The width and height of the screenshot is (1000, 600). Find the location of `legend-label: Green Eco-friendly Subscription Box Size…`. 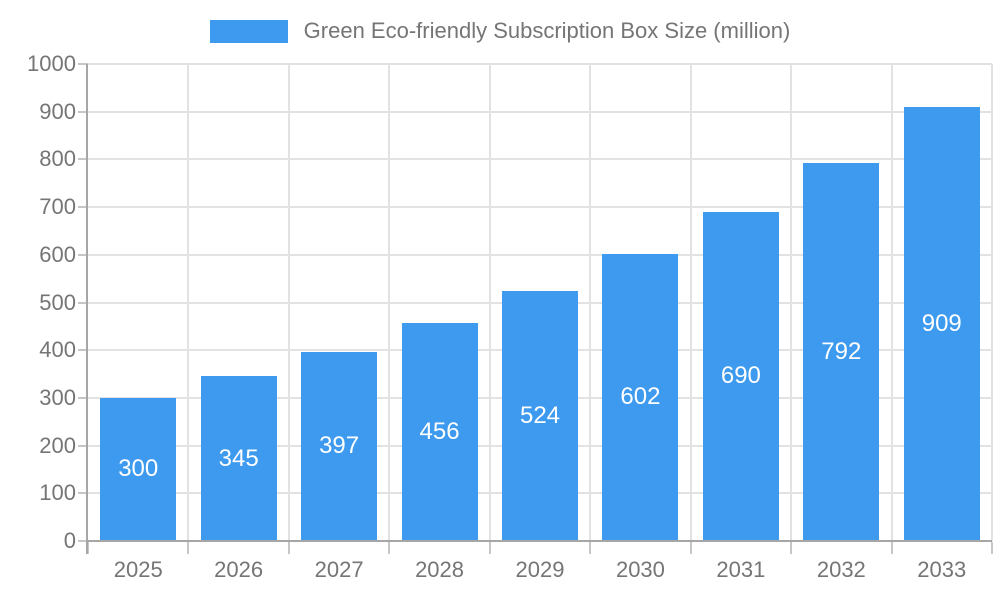

legend-label: Green Eco-friendly Subscription Box Size… is located at coordinates (547, 30).